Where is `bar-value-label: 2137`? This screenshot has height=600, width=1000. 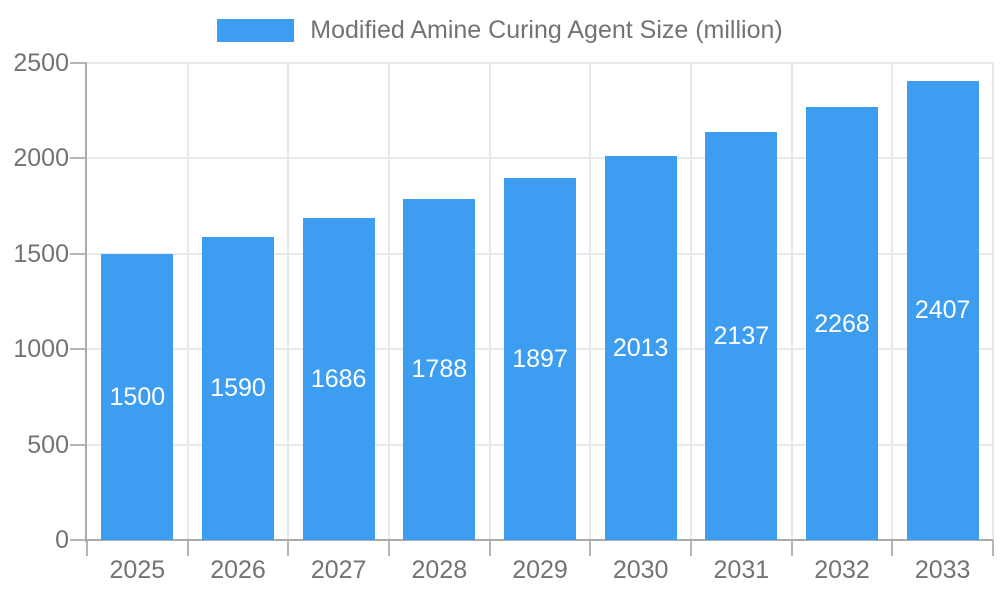
bar-value-label: 2137 is located at coordinates (741, 336).